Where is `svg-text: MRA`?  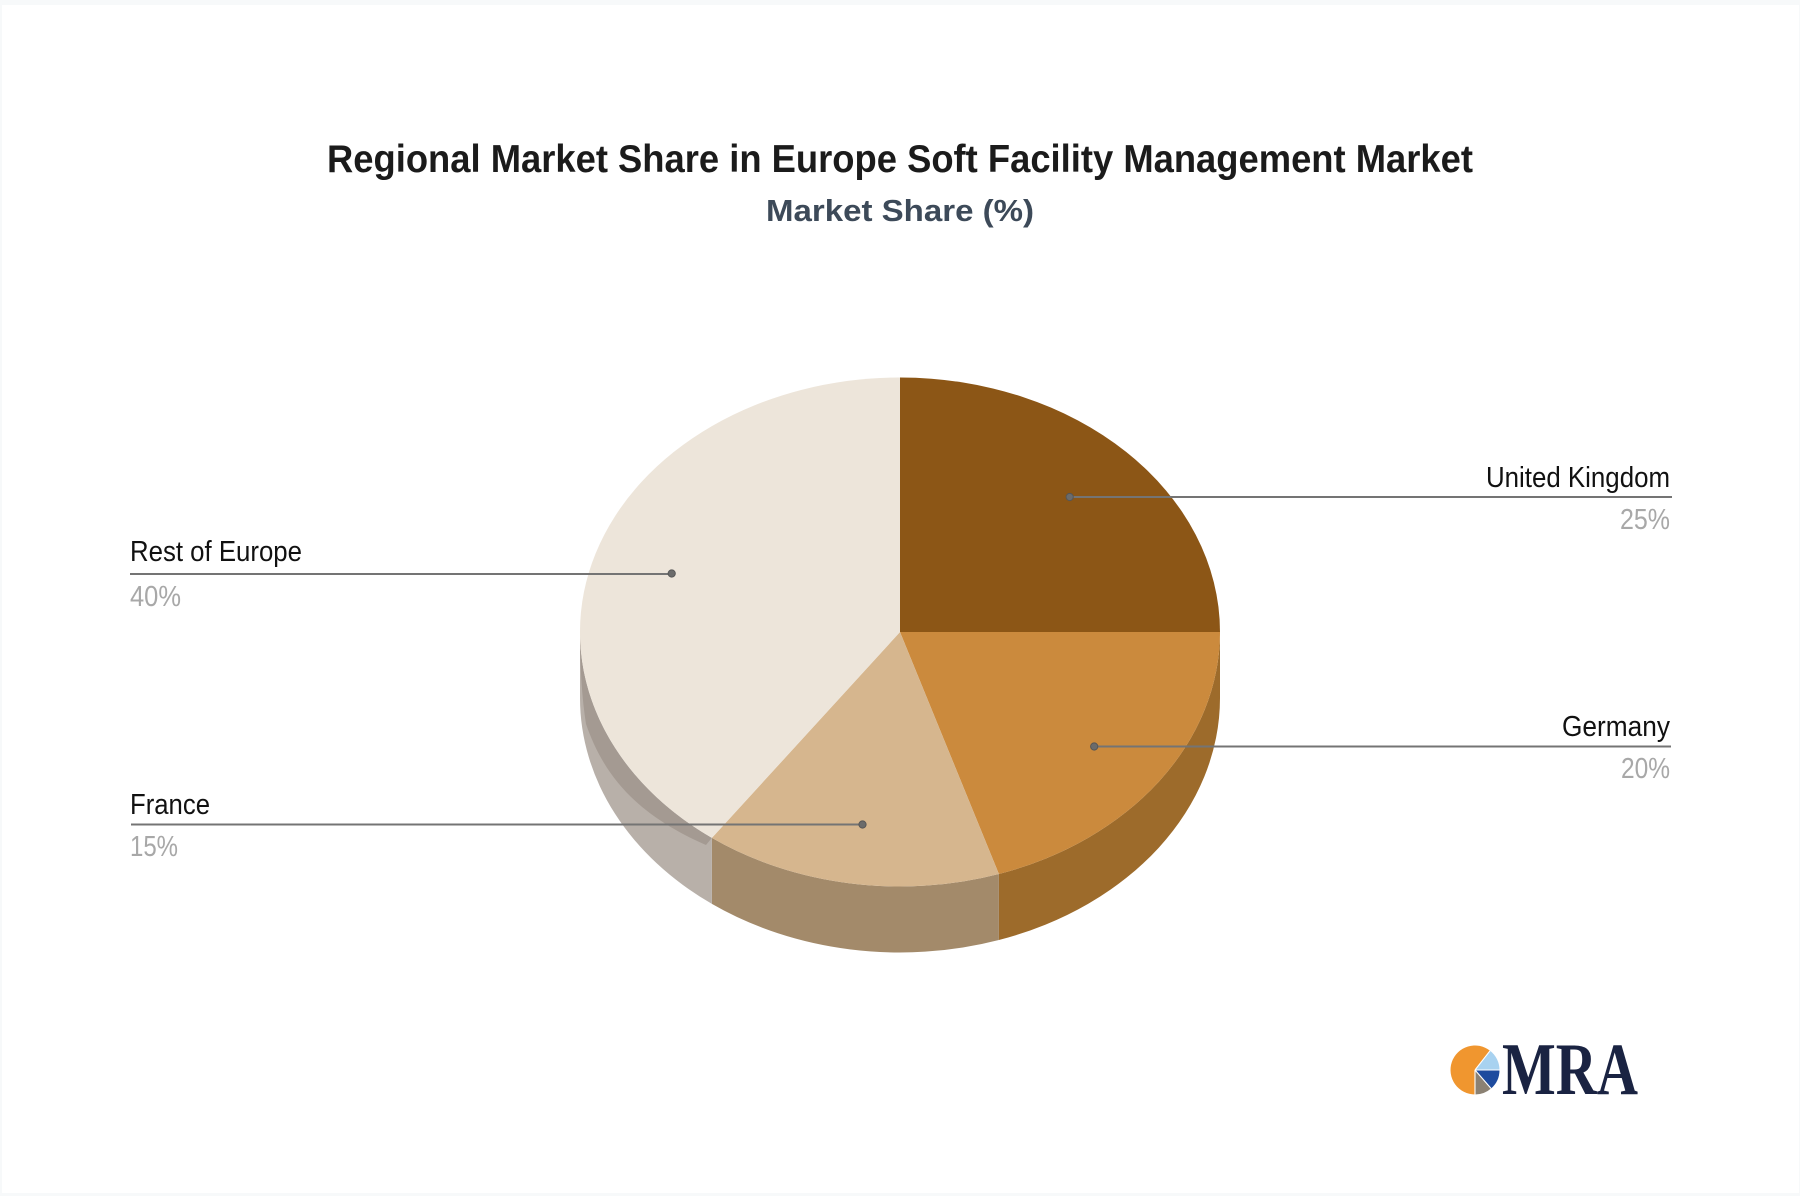
svg-text: MRA is located at coordinates (1570, 1070).